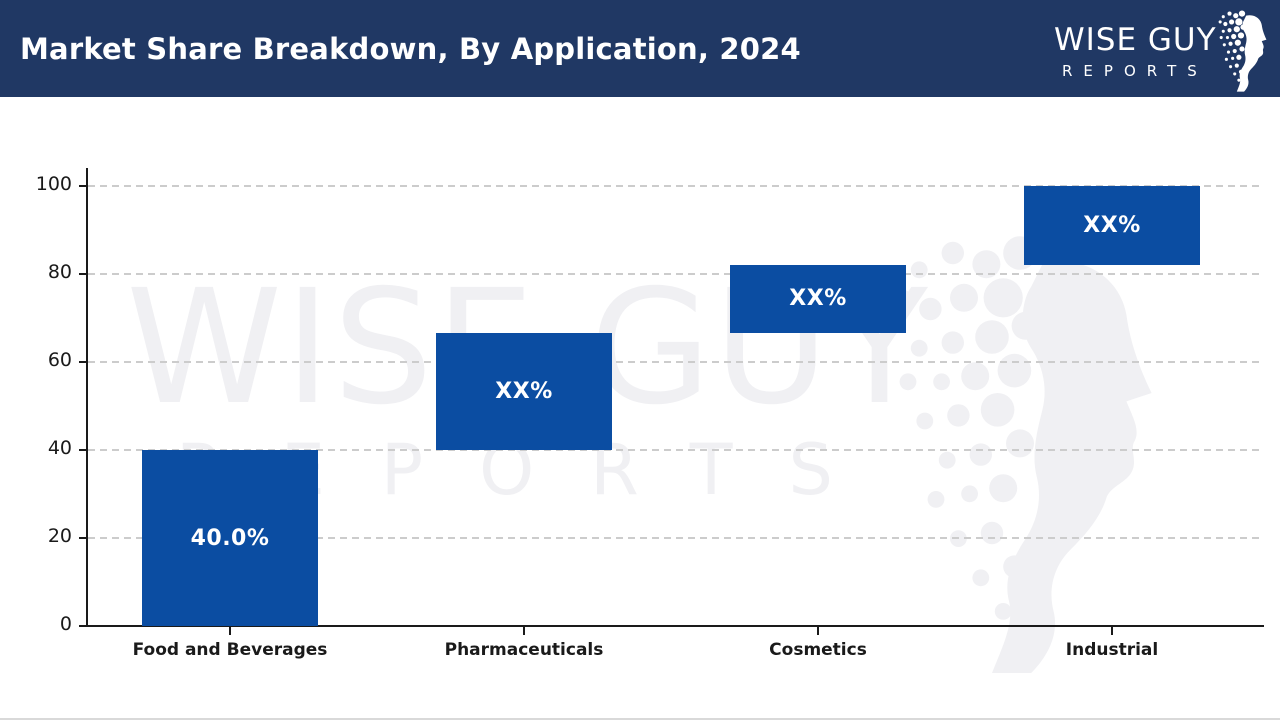  I want to click on wiseguy-logo: WISE GUY REPORTS, so click(1138, 49).